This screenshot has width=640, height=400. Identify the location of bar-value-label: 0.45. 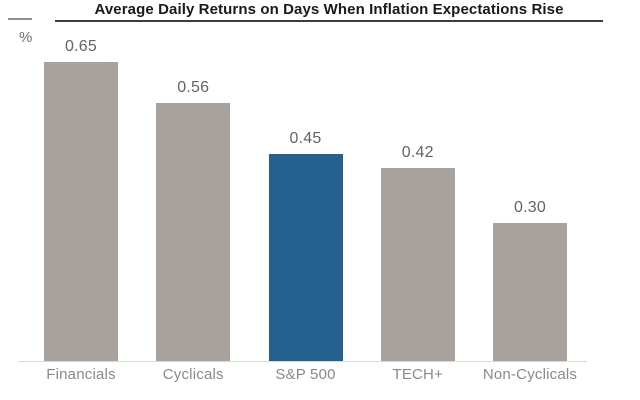
(305, 138).